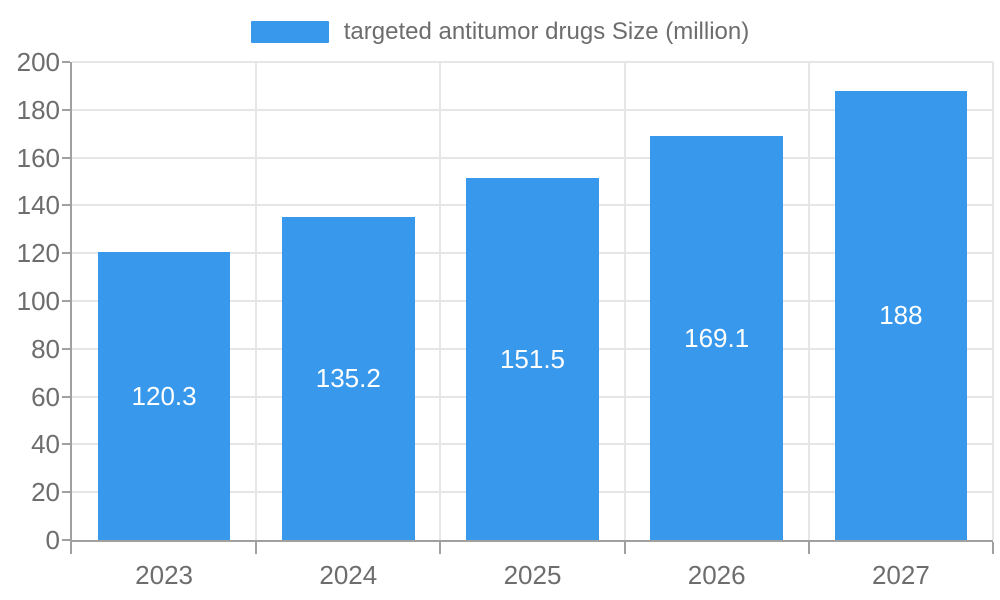 This screenshot has width=1000, height=600. I want to click on bar-value-label: 188, so click(901, 315).